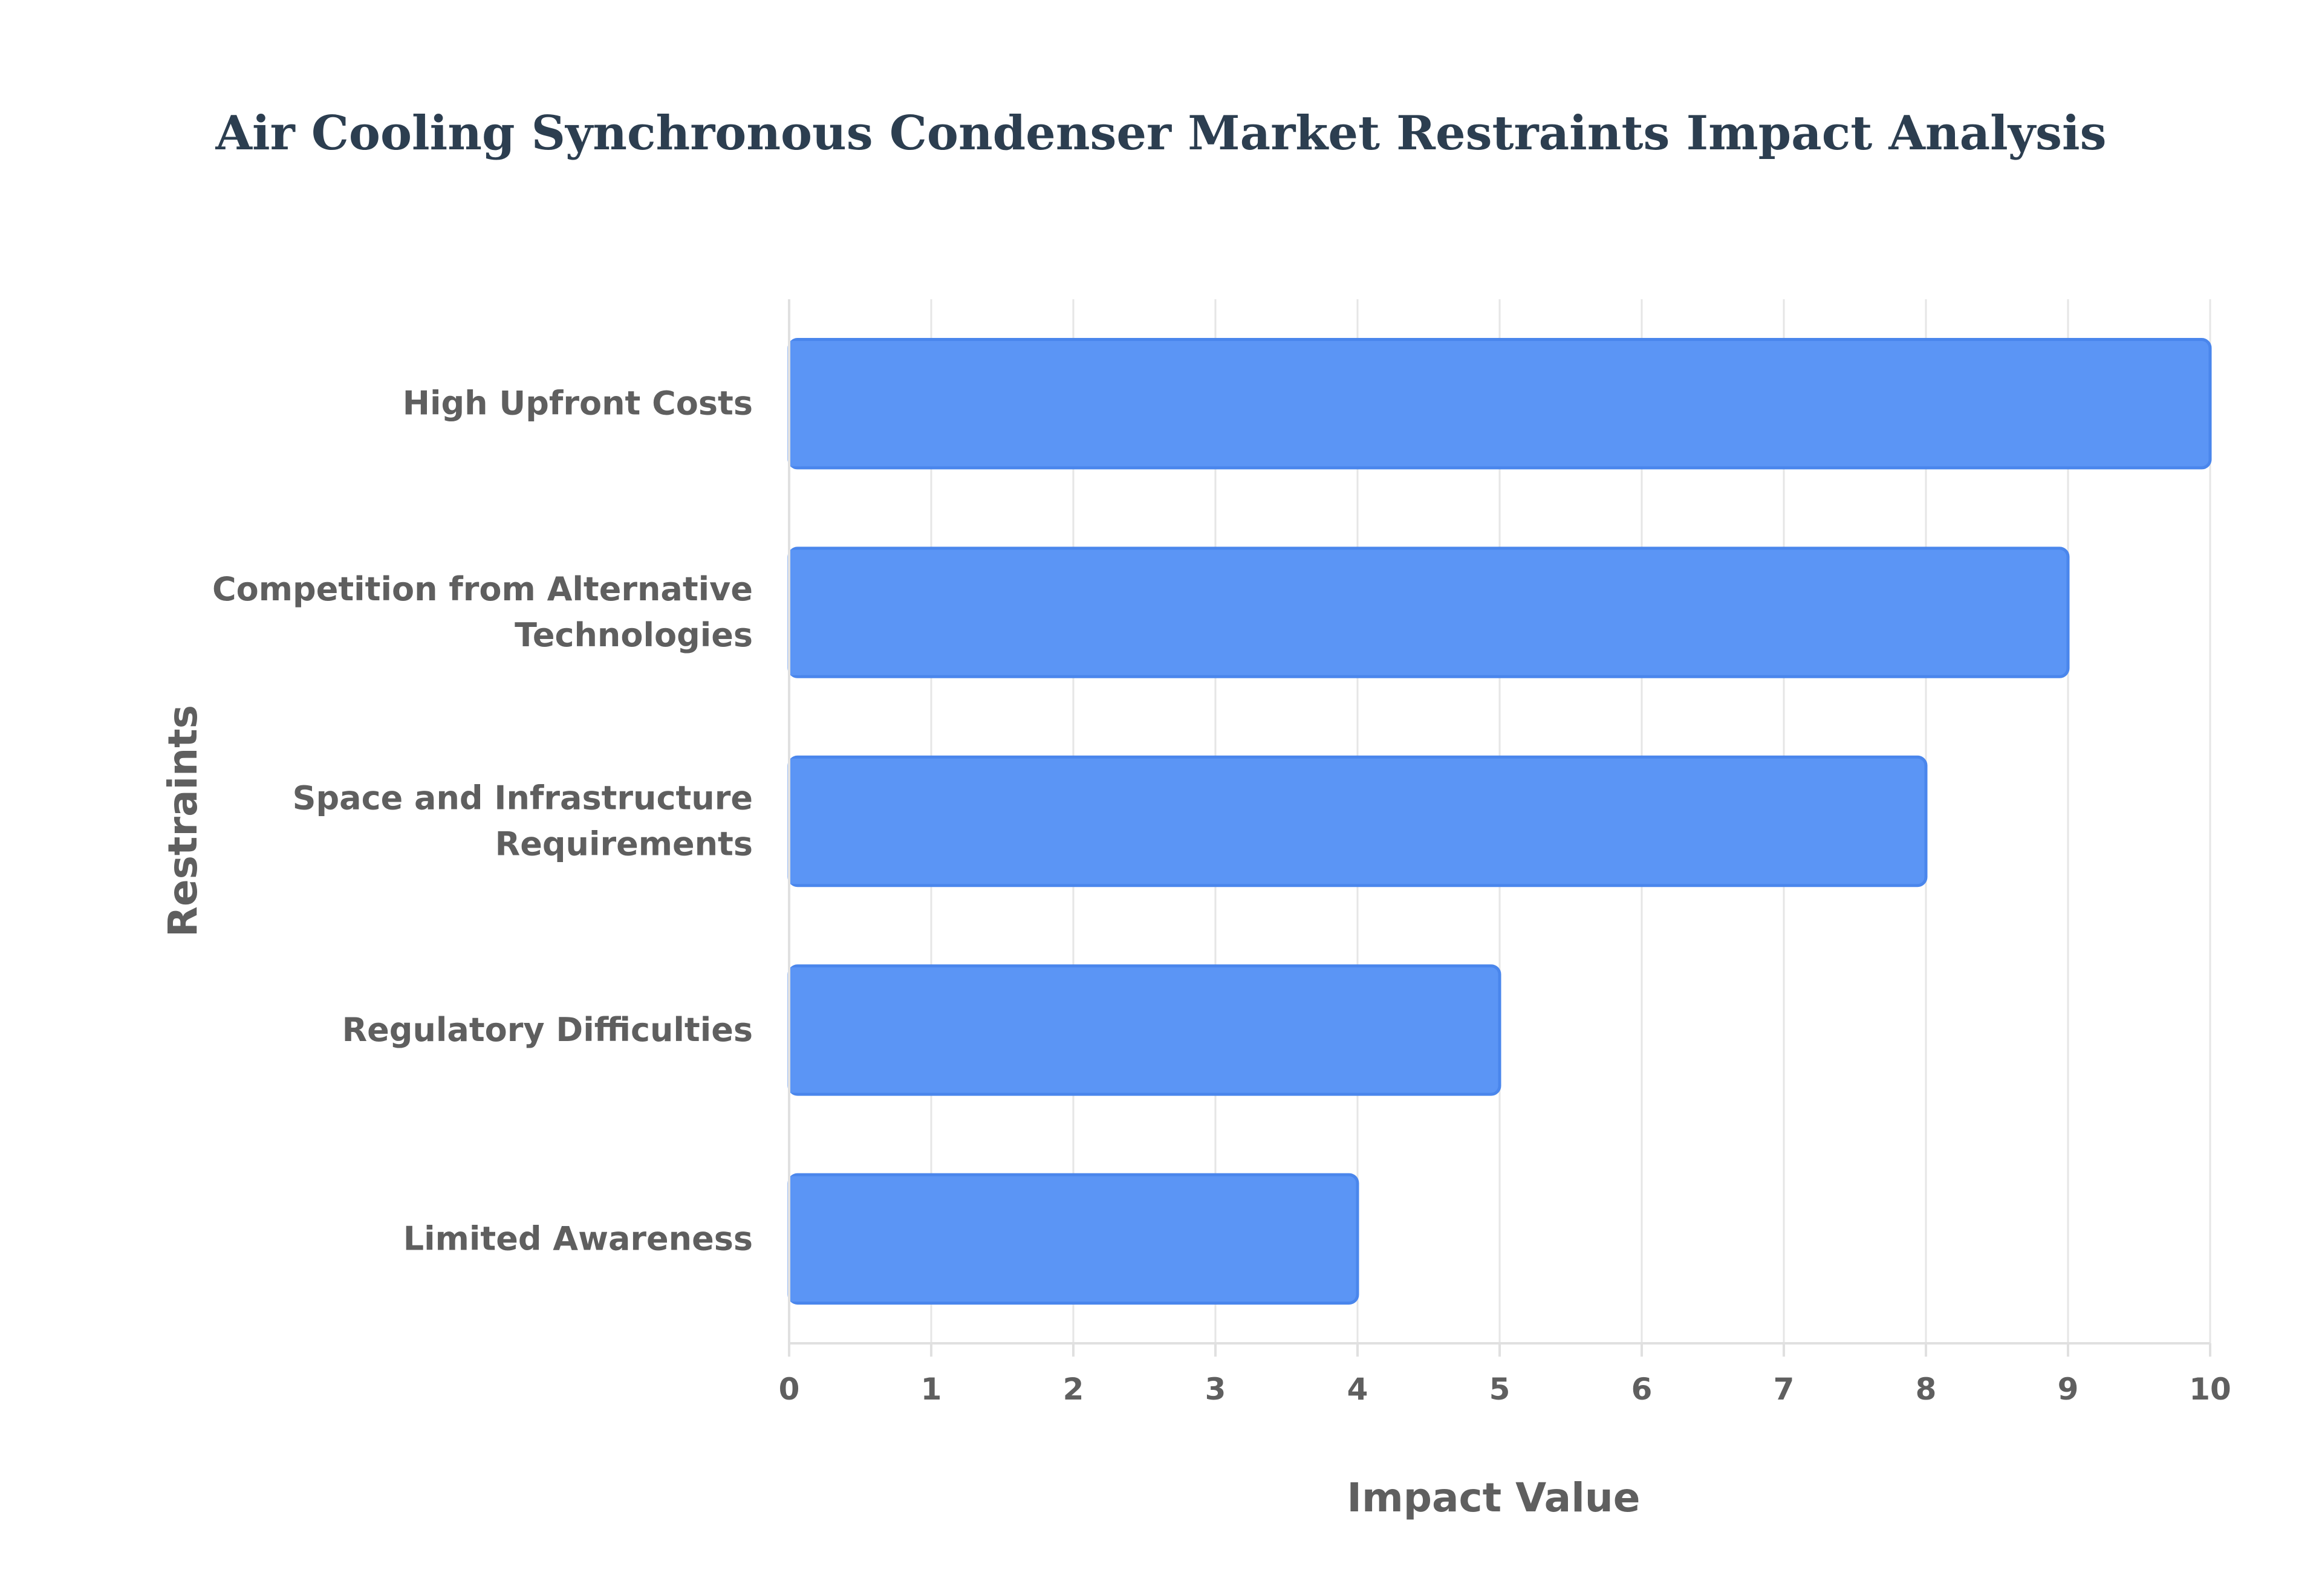  Describe the element at coordinates (1642, 1389) in the screenshot. I see `x-tick-label: 6` at that location.